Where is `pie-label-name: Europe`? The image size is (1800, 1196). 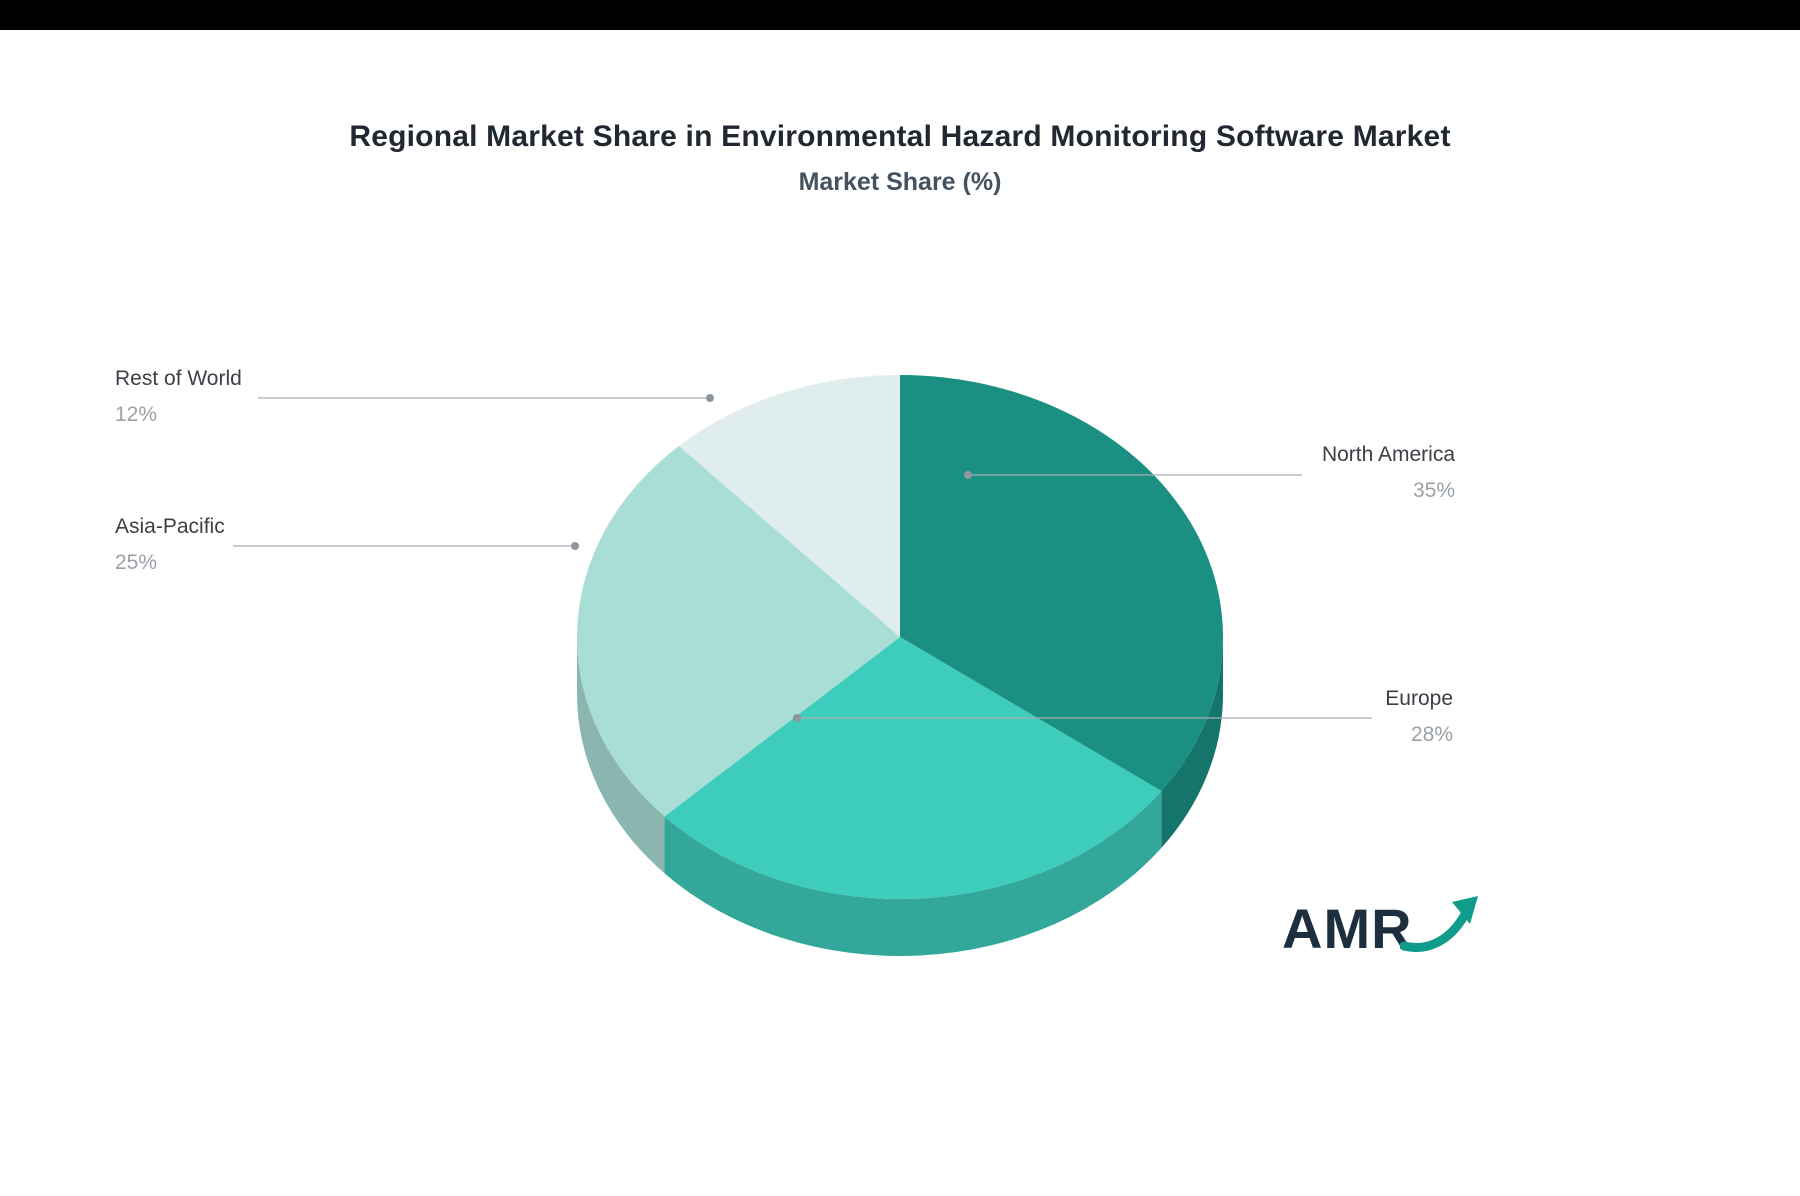 pie-label-name: Europe is located at coordinates (1419, 698).